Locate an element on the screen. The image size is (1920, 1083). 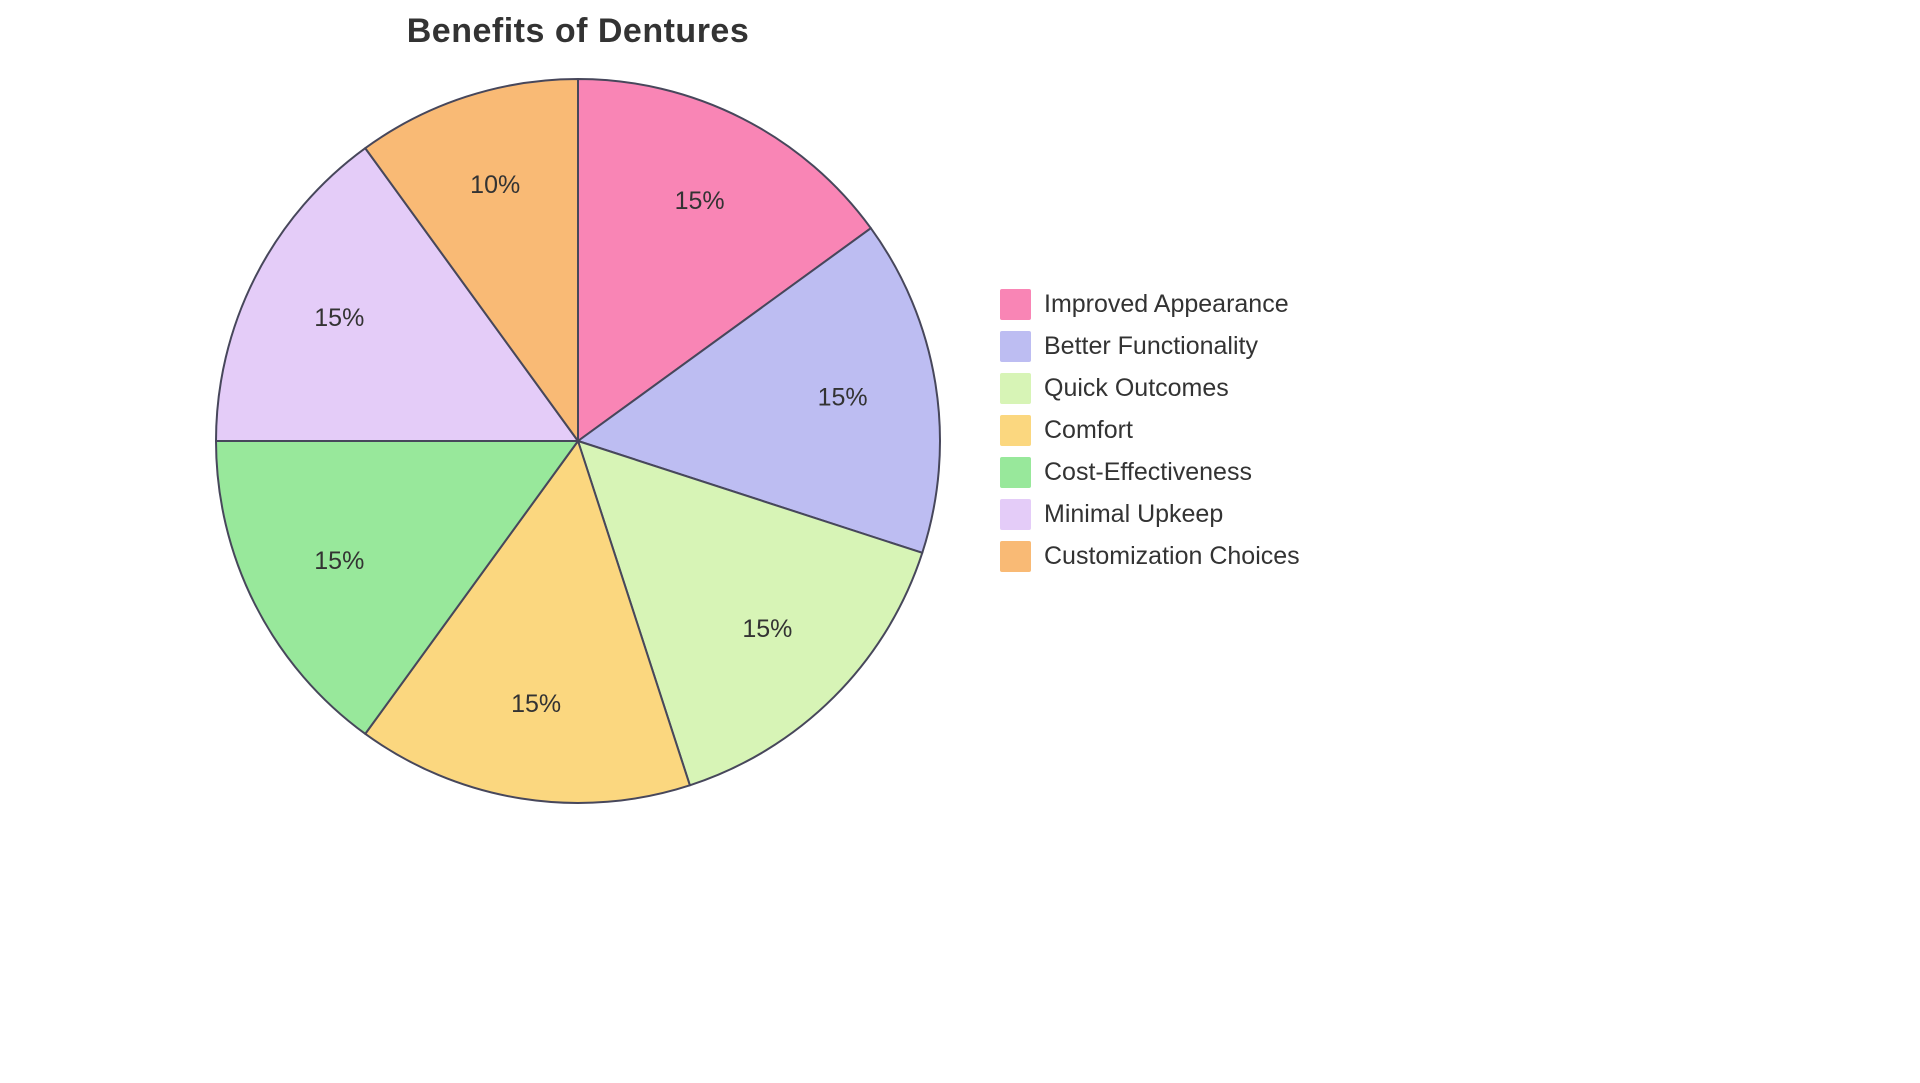
legend-item: Minimal Upkeep is located at coordinates (1150, 514).